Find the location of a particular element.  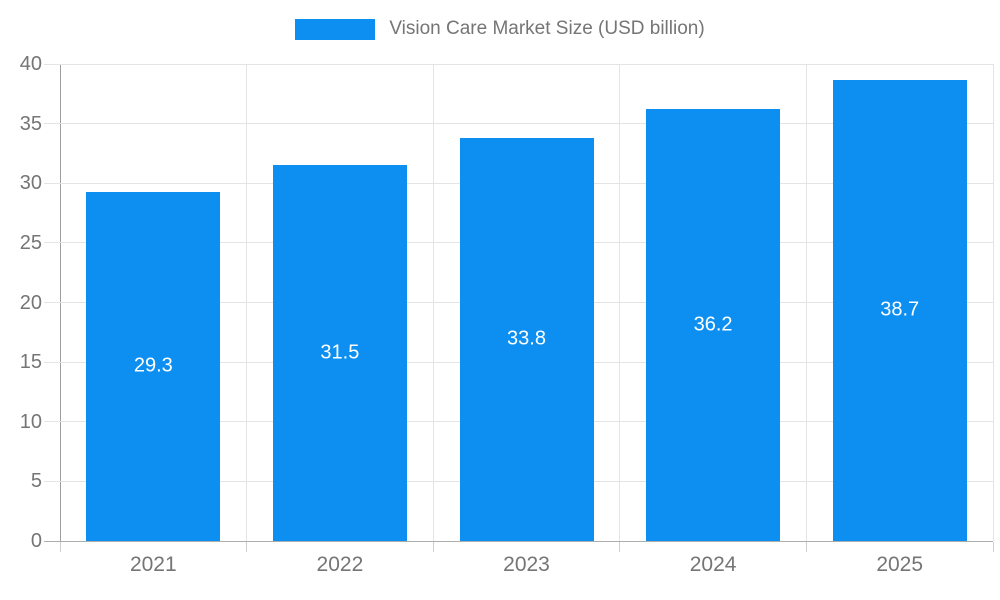

legend-label: Vision Care Market Size (USD billion) is located at coordinates (547, 28).